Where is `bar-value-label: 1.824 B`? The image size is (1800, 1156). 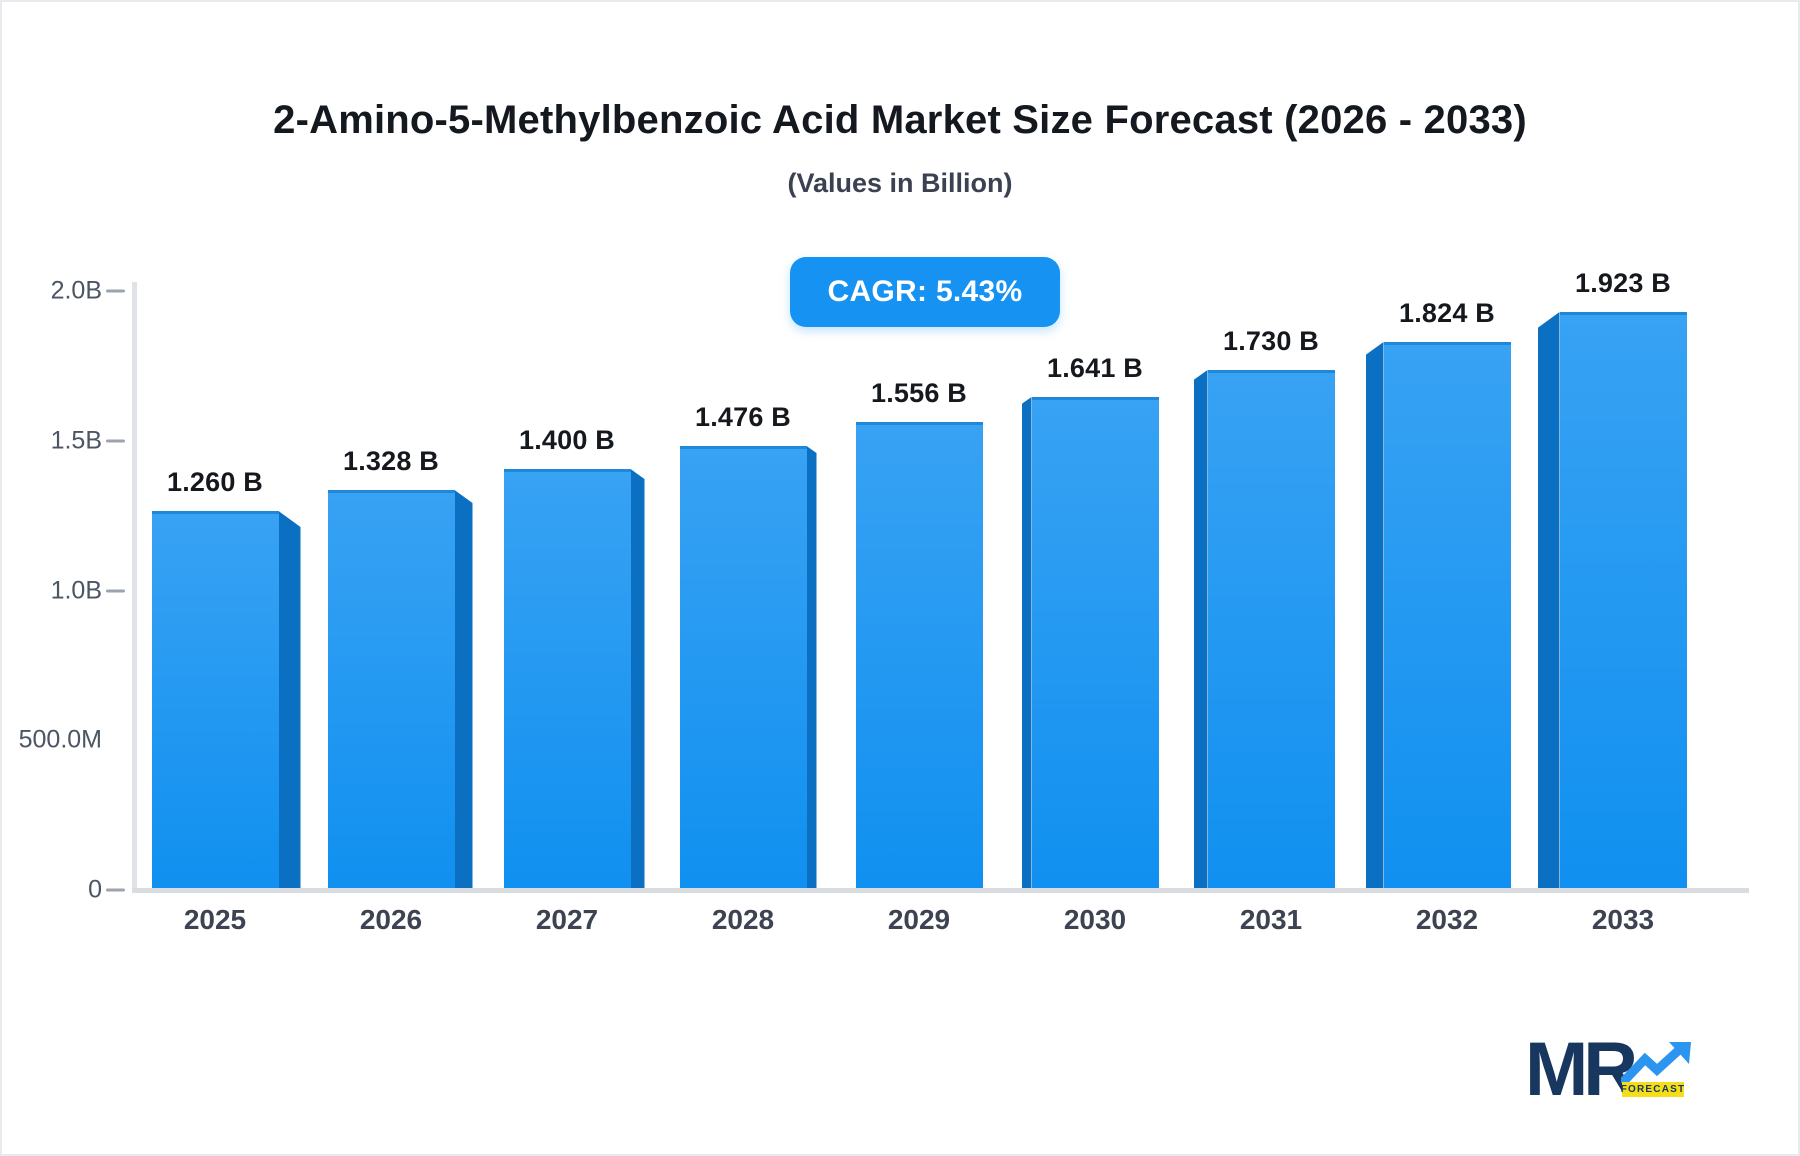 bar-value-label: 1.824 B is located at coordinates (1447, 313).